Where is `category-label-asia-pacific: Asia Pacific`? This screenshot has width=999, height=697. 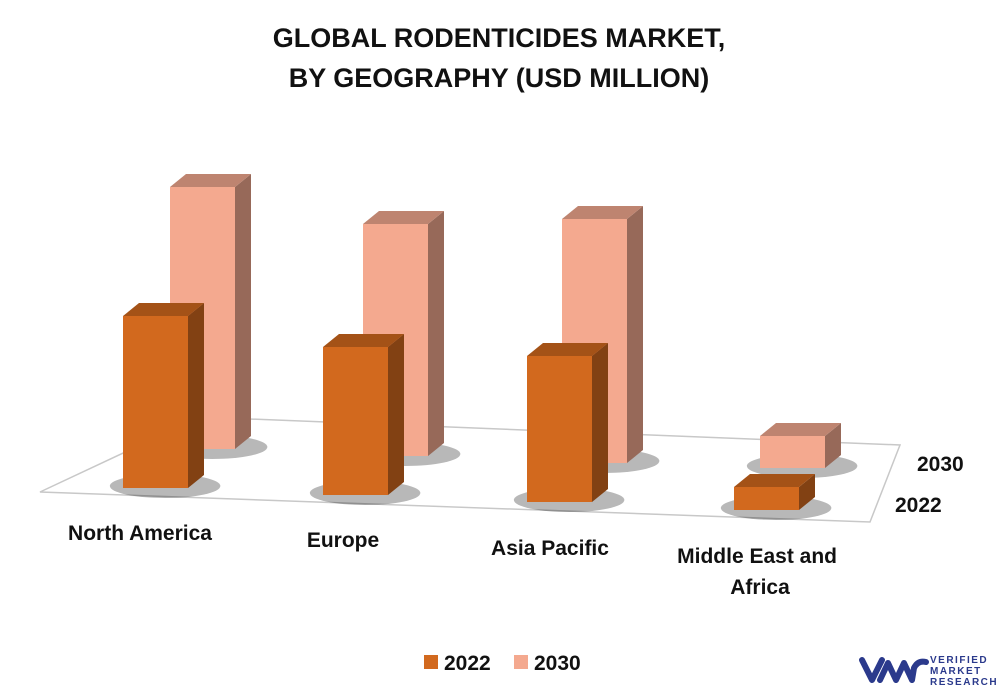 category-label-asia-pacific: Asia Pacific is located at coordinates (550, 548).